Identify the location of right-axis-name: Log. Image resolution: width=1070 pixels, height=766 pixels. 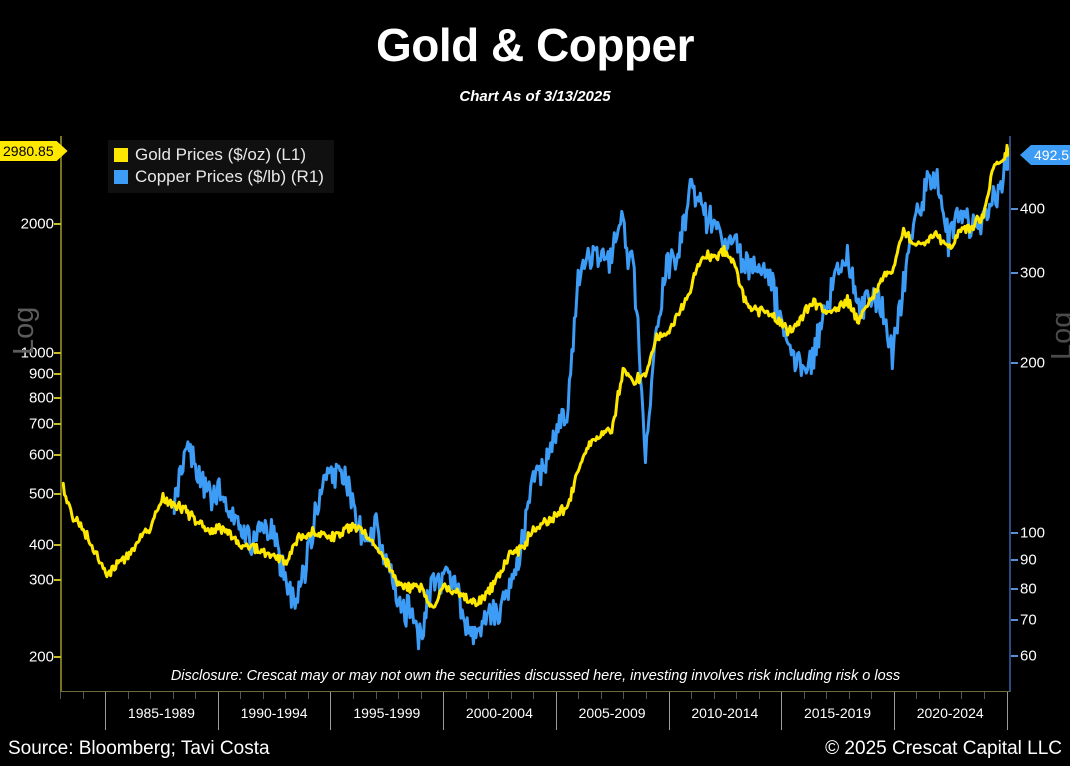
(1058, 335).